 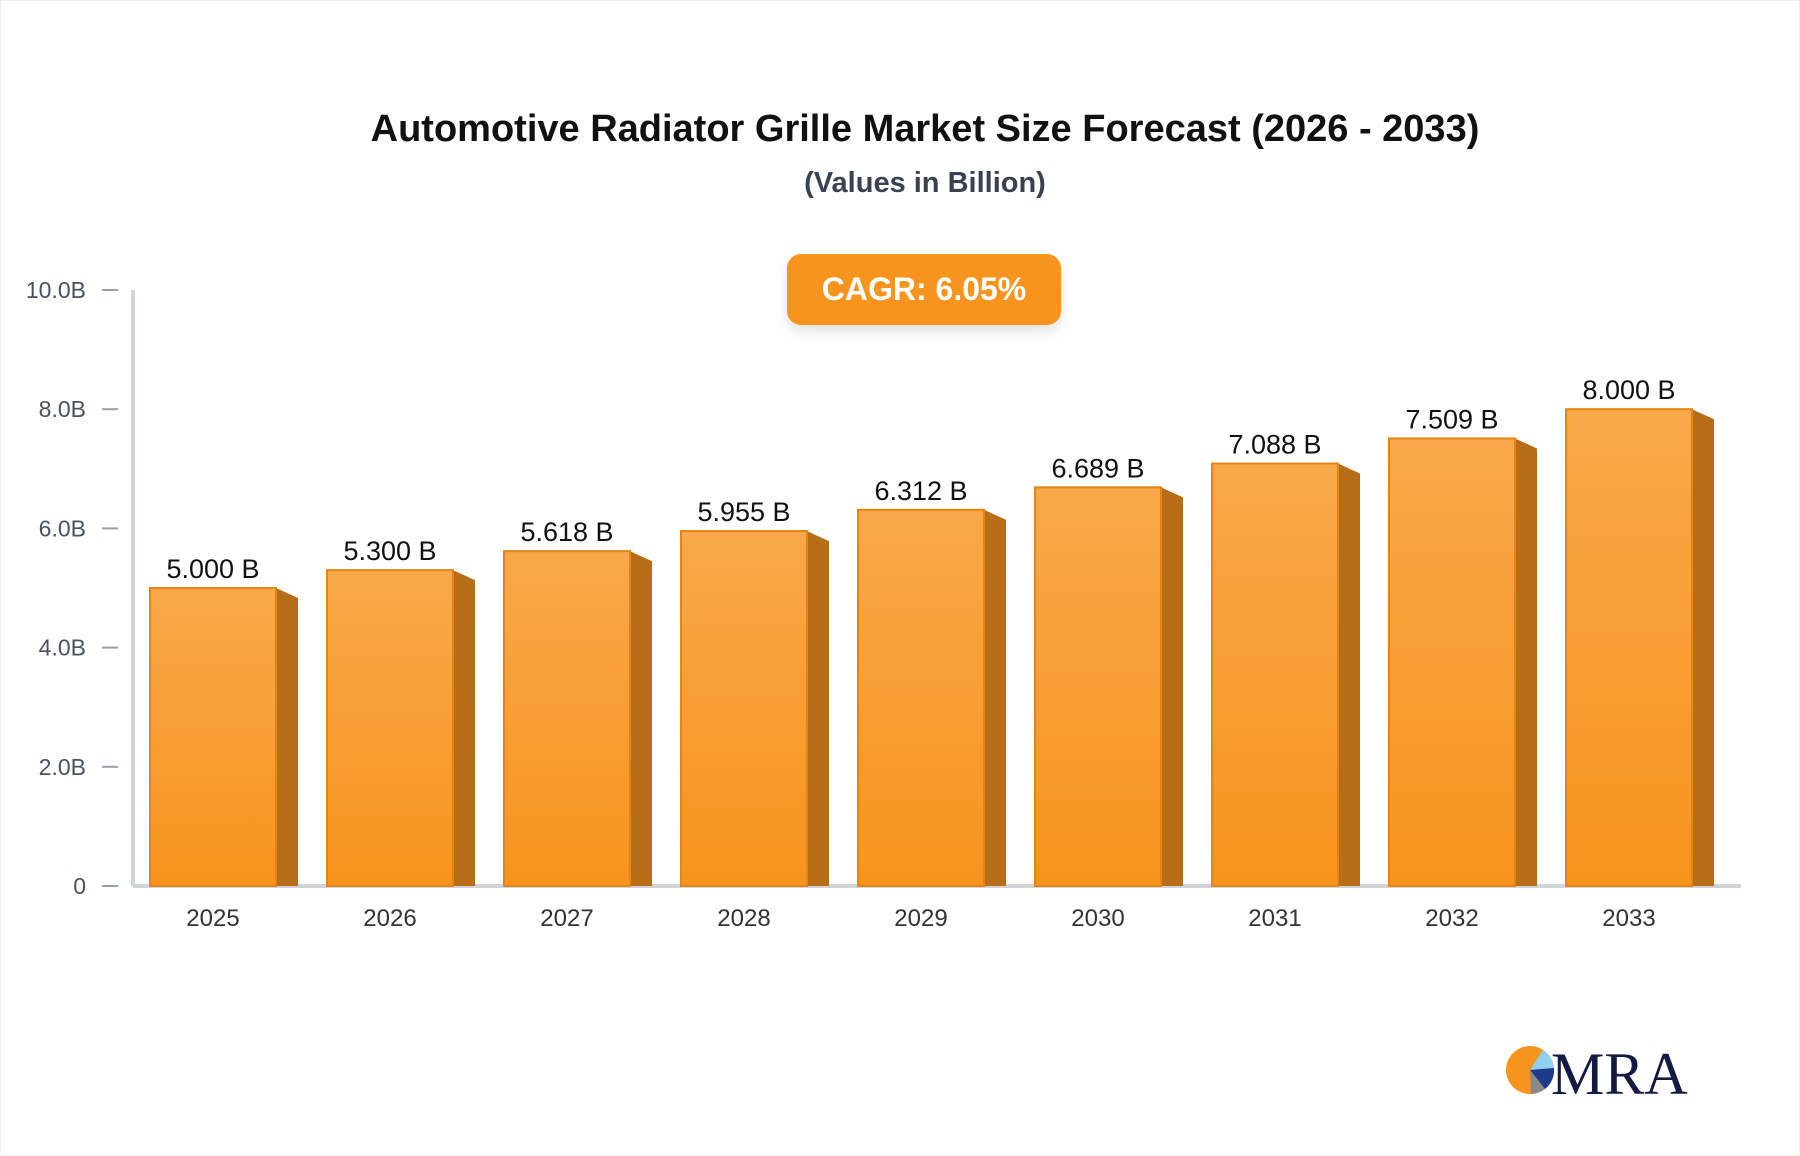 What do you see at coordinates (62, 528) in the screenshot?
I see `y-tick-label: 6.0B` at bounding box center [62, 528].